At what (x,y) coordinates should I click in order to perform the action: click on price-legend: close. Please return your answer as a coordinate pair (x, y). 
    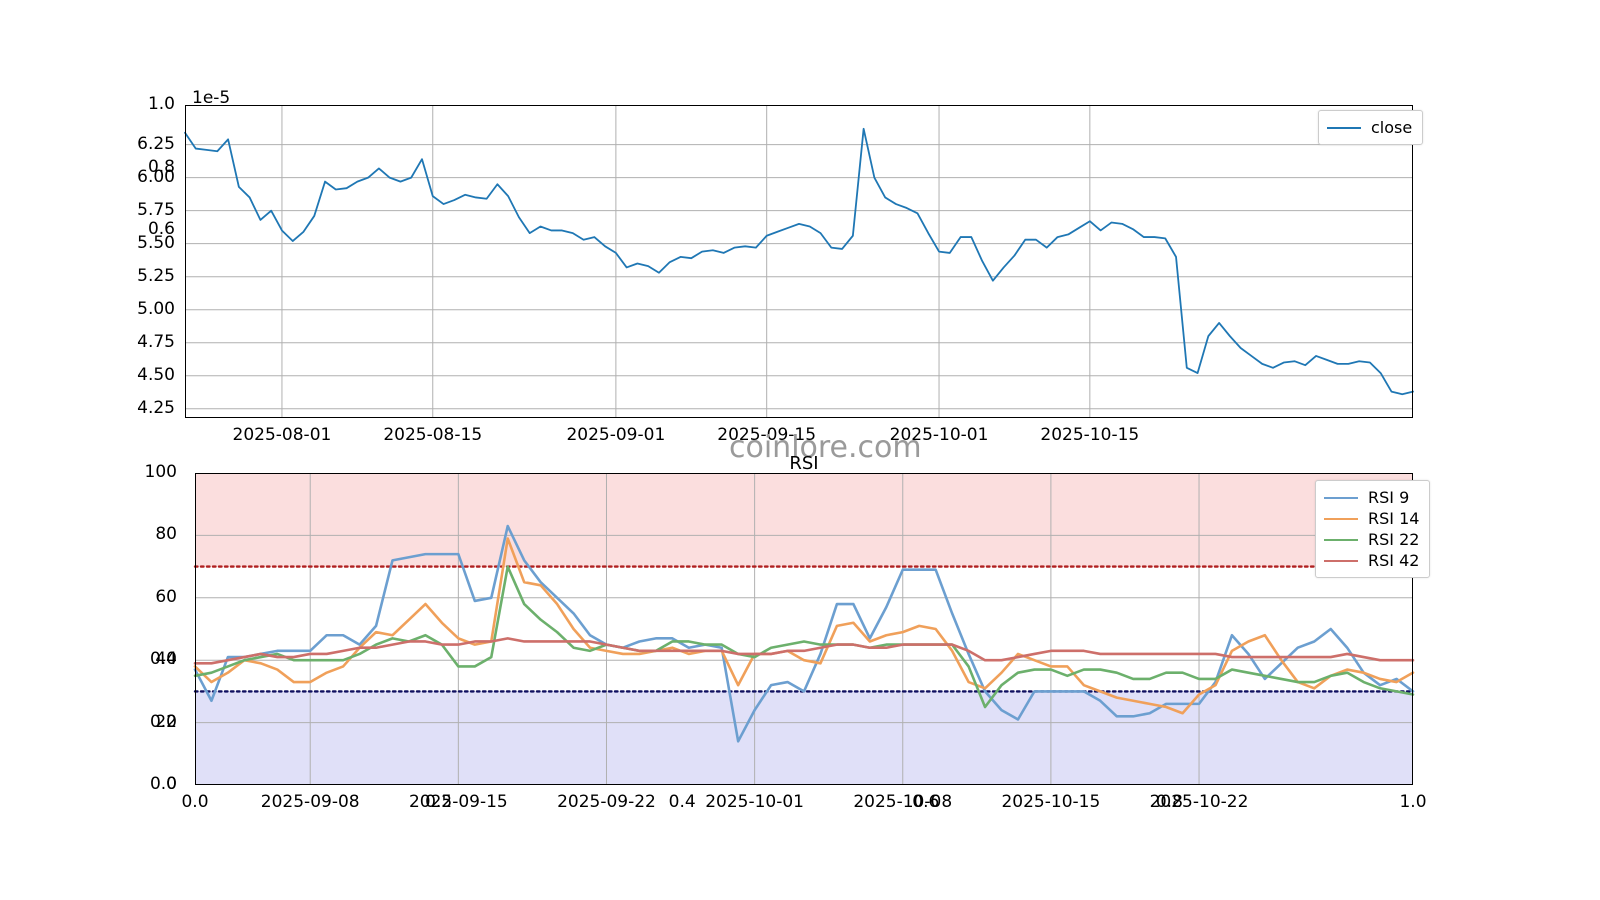
    Looking at the image, I should click on (1371, 127).